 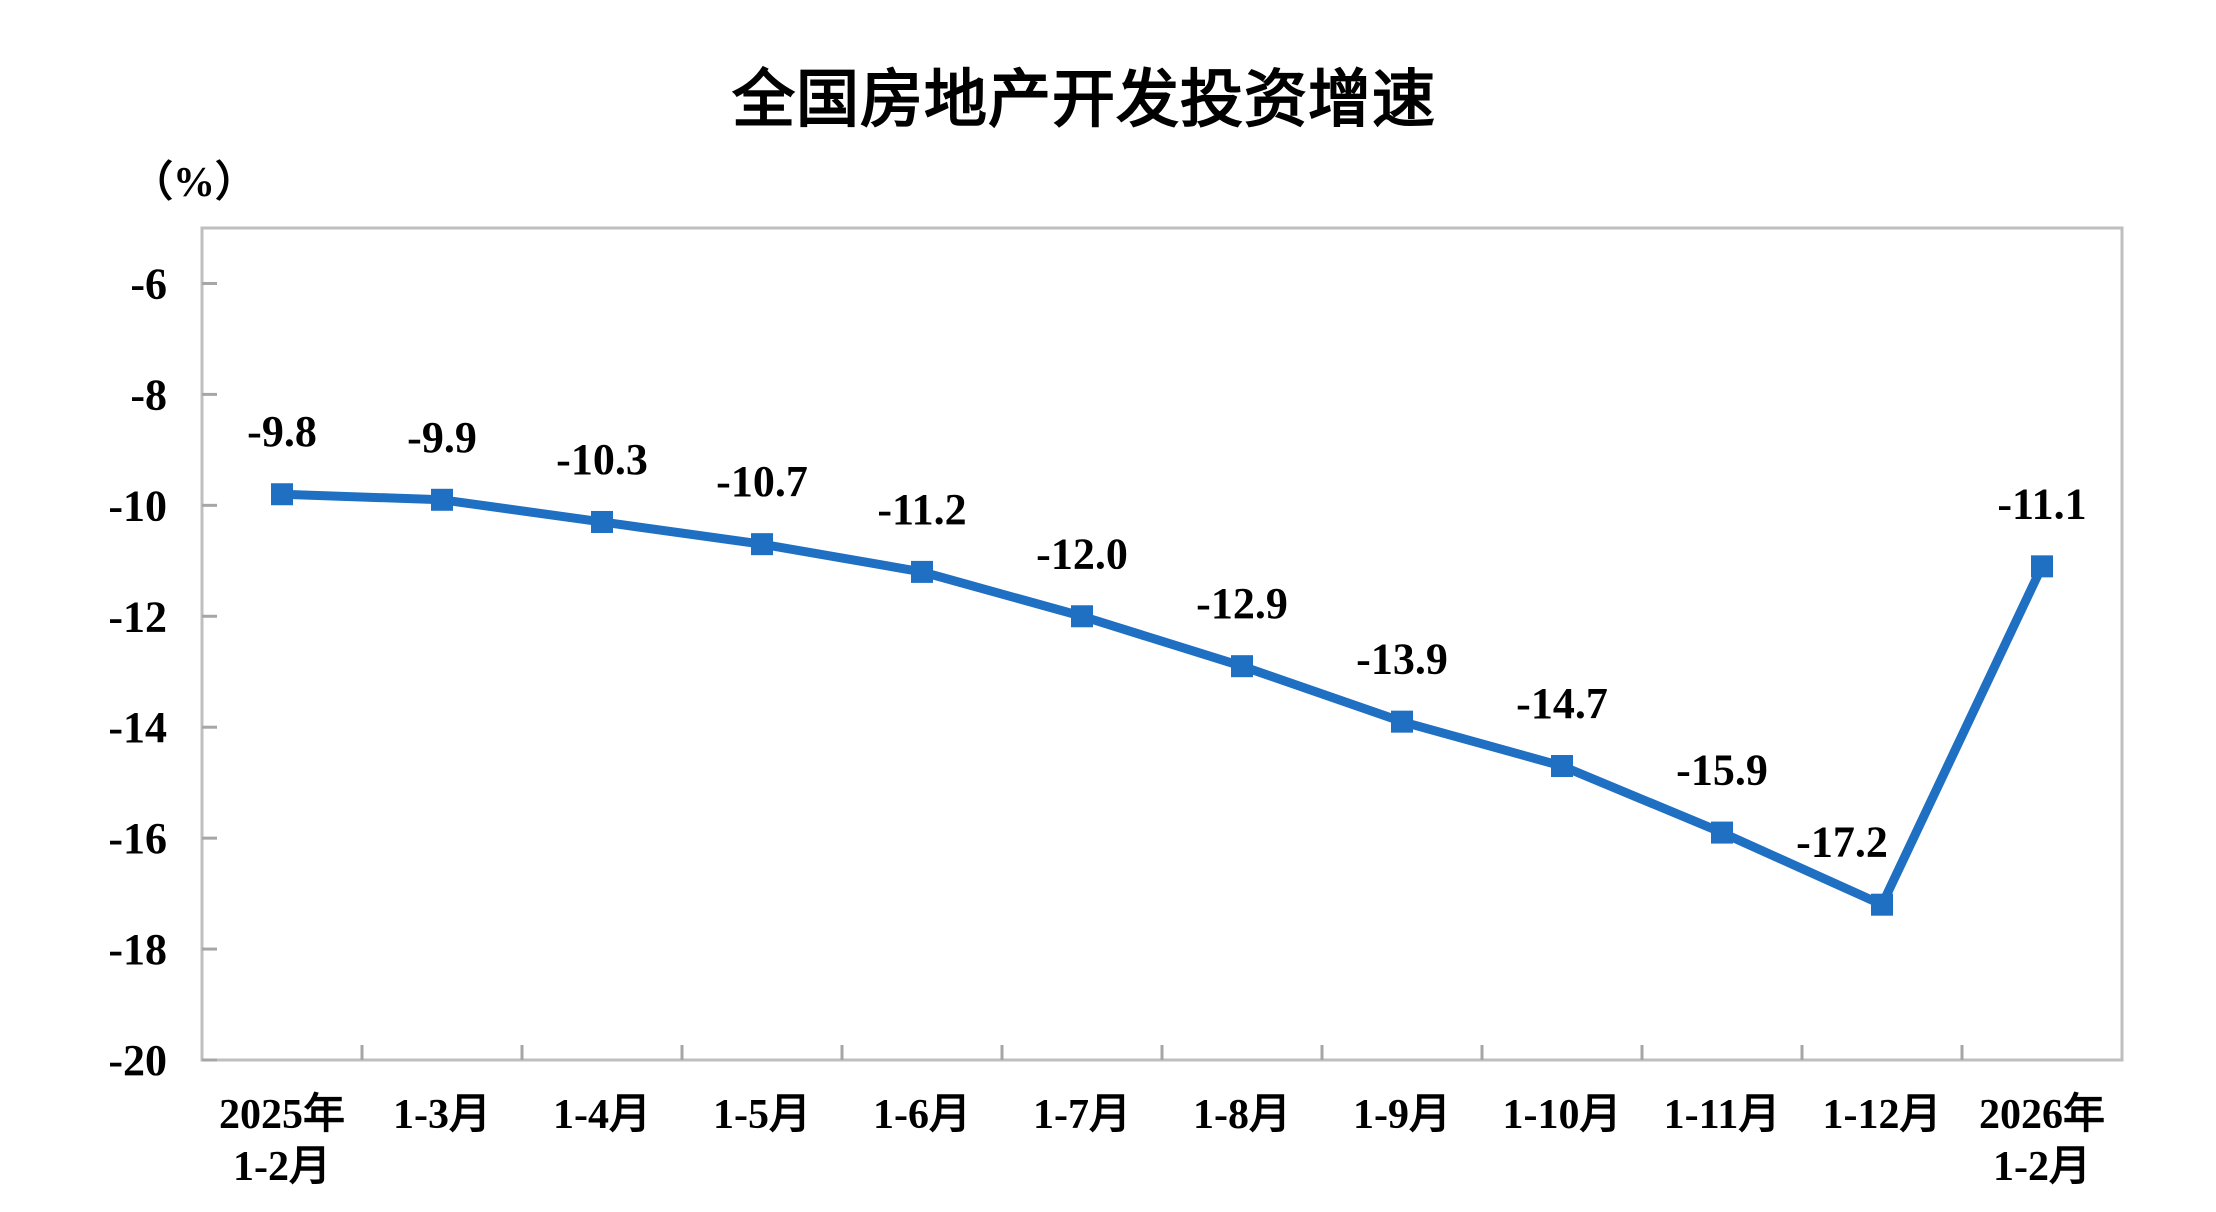 I want to click on x-axis-category-label: 2025年 1-2月, so click(x=282, y=1140).